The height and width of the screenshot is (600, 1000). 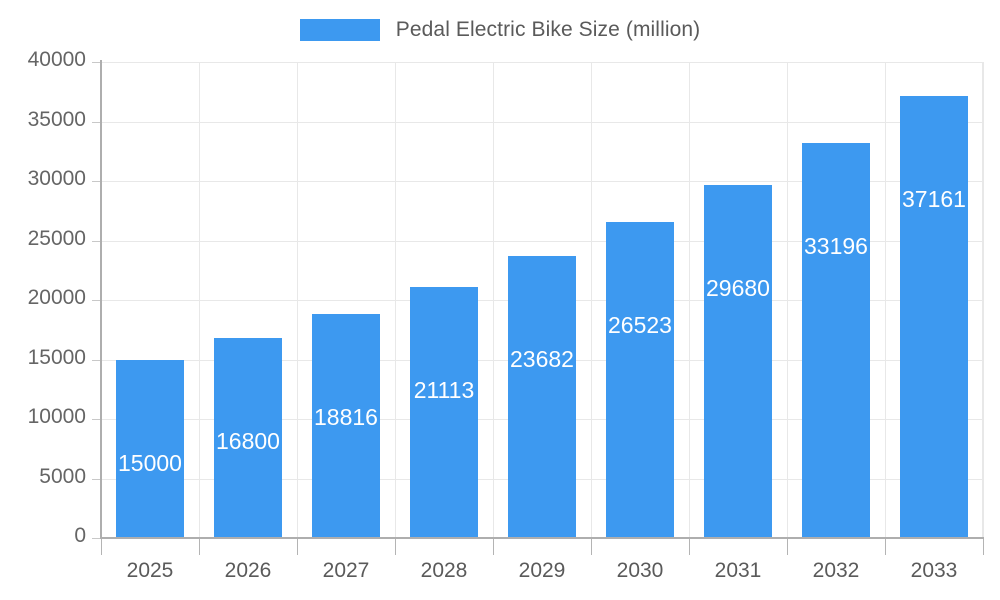 What do you see at coordinates (542, 397) in the screenshot?
I see `bar-2029` at bounding box center [542, 397].